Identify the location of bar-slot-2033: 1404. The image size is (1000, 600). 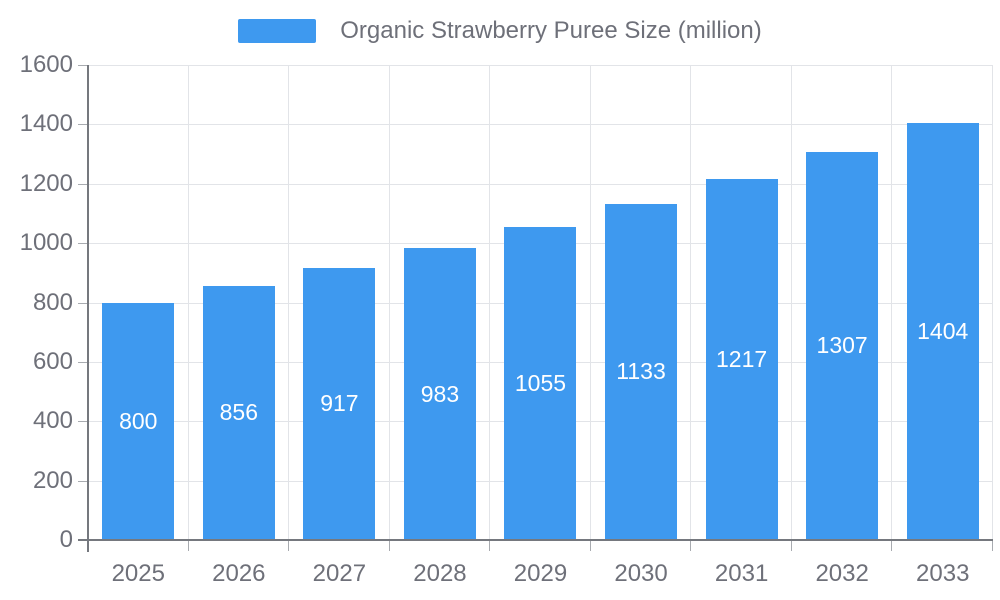
(942, 302).